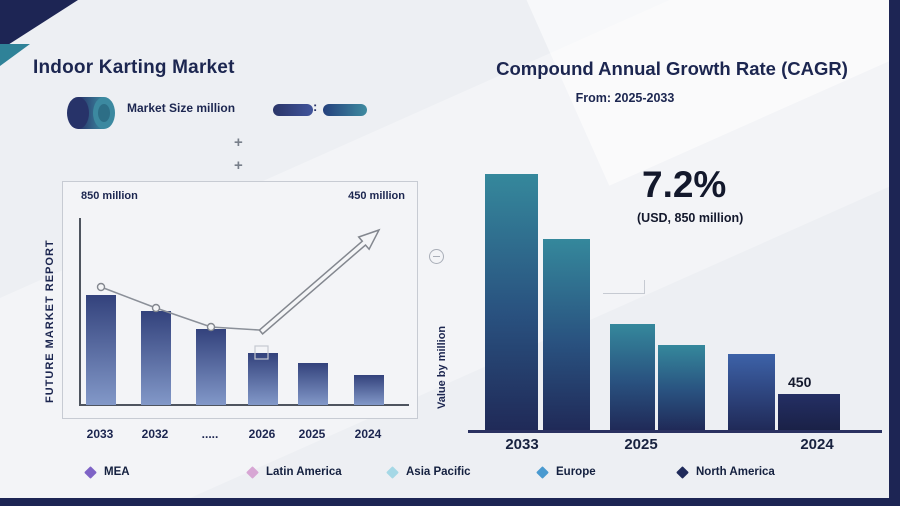 The height and width of the screenshot is (506, 900). Describe the element at coordinates (80, 312) in the screenshot. I see `y-axis-line` at that location.